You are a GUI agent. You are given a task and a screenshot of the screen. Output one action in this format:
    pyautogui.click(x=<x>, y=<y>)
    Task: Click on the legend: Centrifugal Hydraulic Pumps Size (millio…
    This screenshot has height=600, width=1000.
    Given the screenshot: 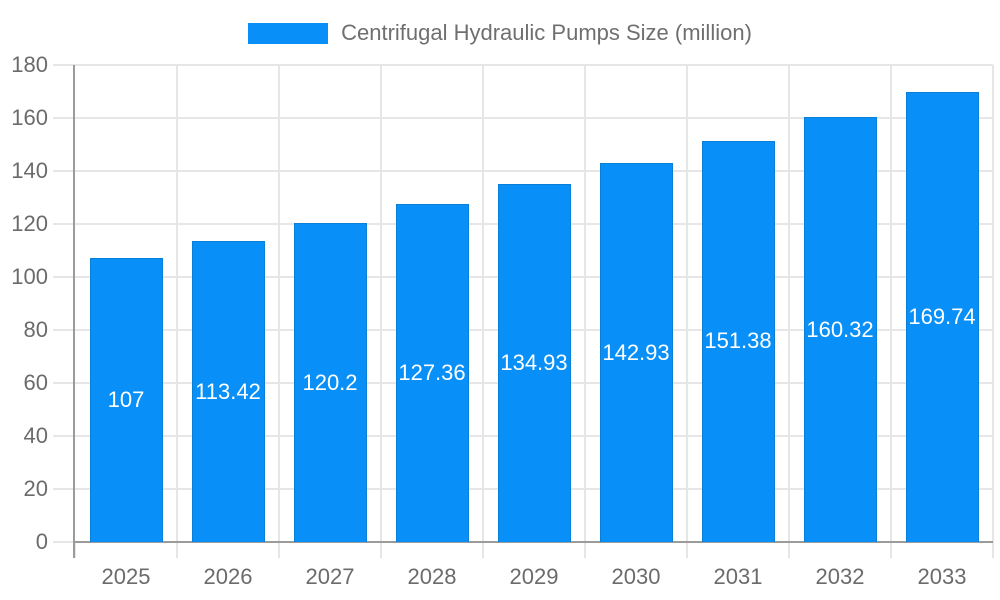 What is the action you would take?
    pyautogui.click(x=500, y=33)
    